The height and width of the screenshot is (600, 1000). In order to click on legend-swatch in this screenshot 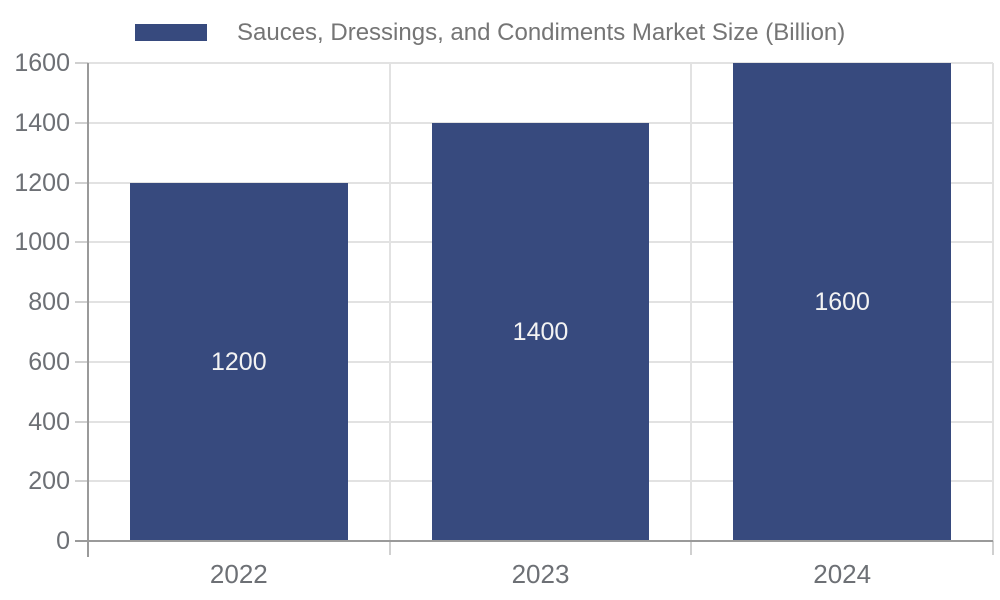, I will do `click(171, 32)`.